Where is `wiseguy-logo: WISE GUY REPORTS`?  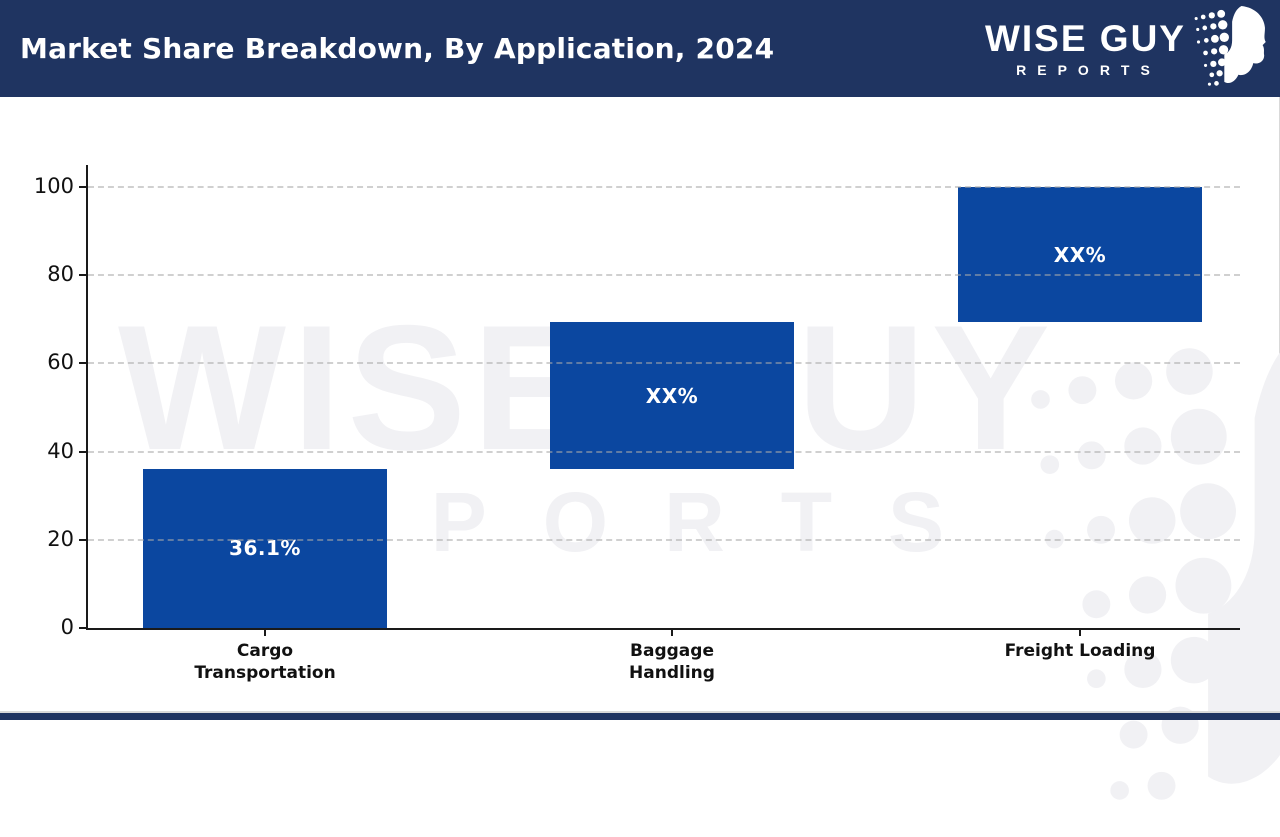
wiseguy-logo: WISE GUY REPORTS is located at coordinates (1127, 48).